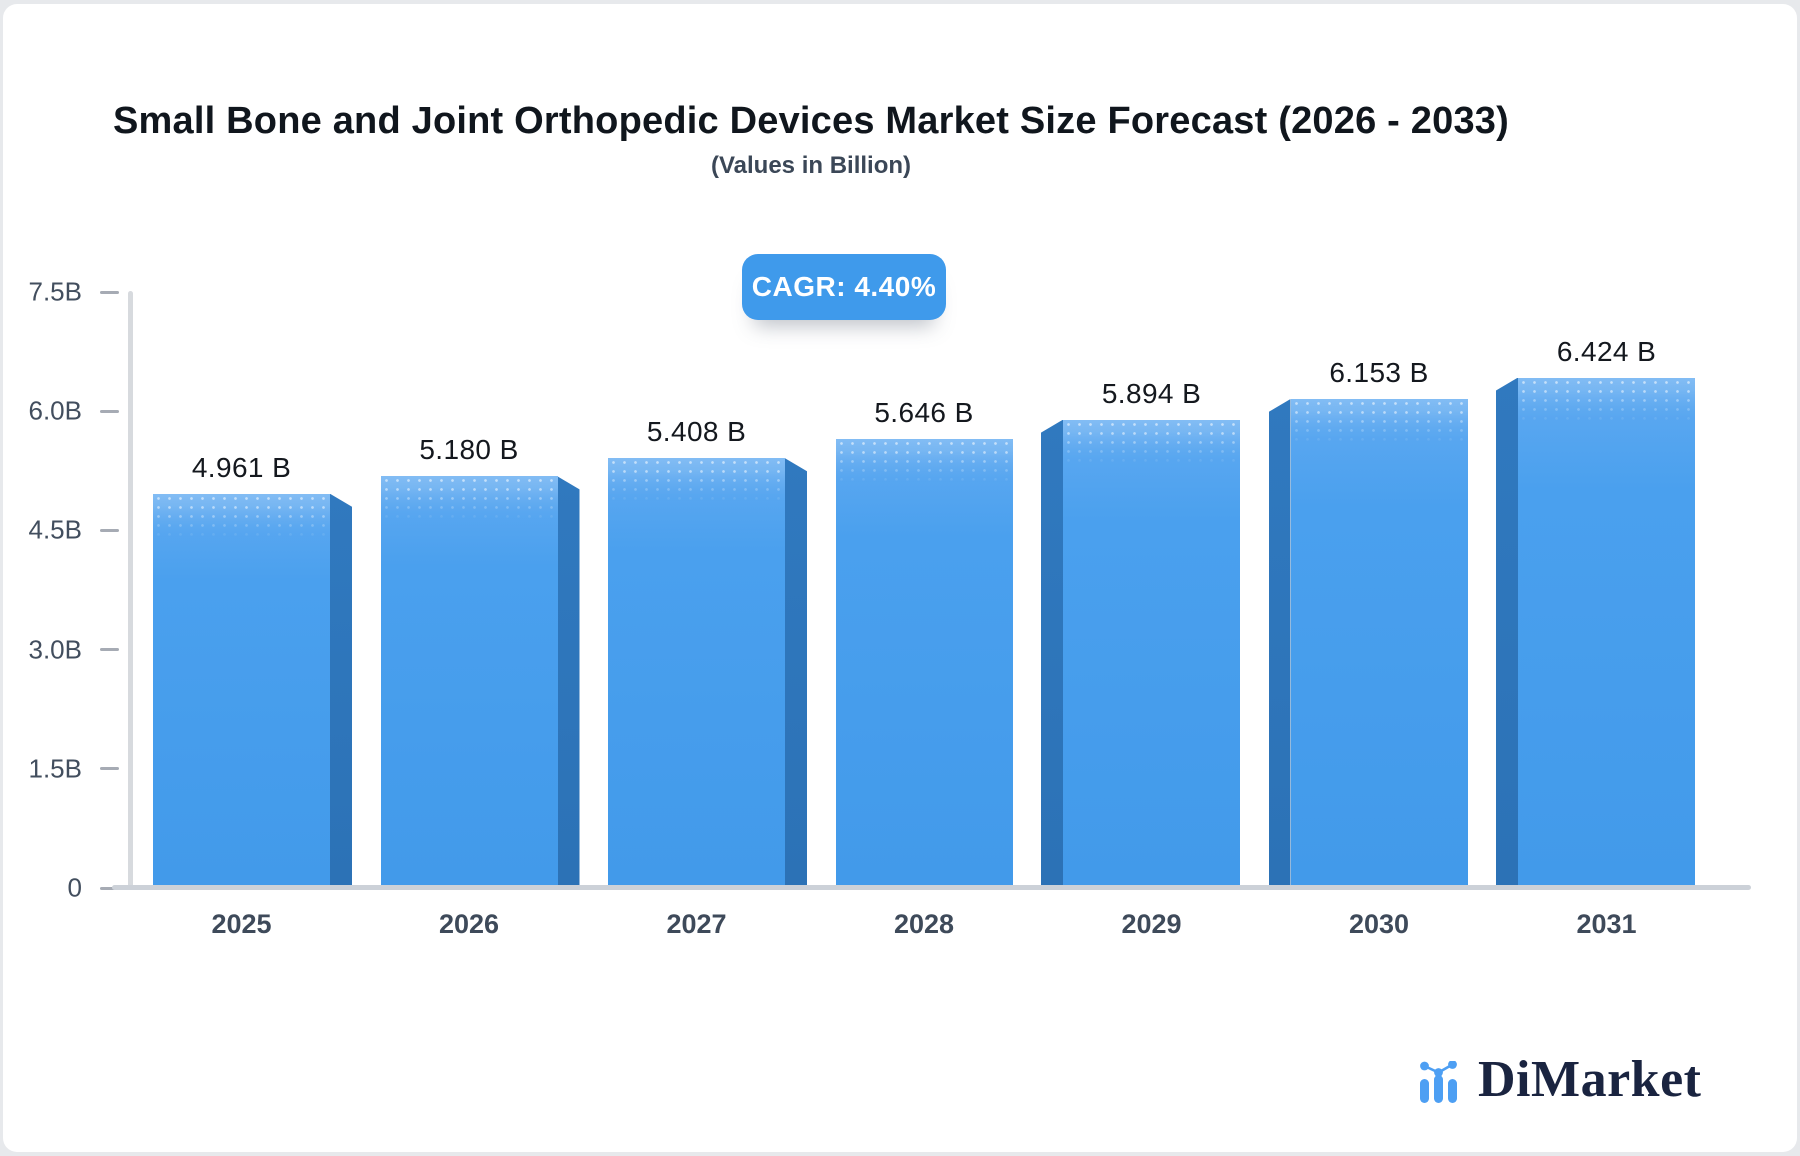 The image size is (1800, 1156). I want to click on bar-value-label: 6.424 B, so click(1606, 351).